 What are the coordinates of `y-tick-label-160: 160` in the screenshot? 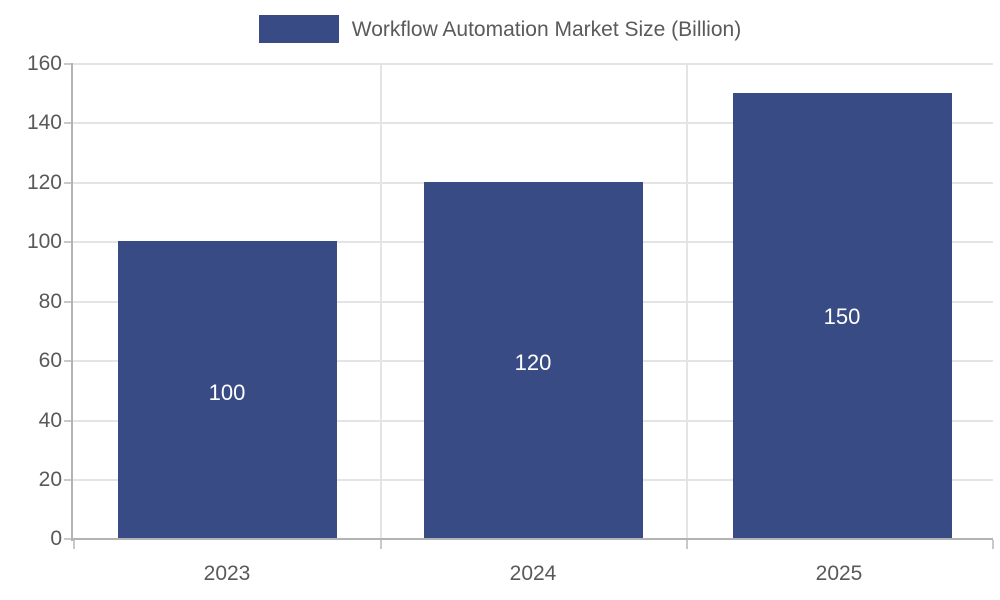 It's located at (44, 63).